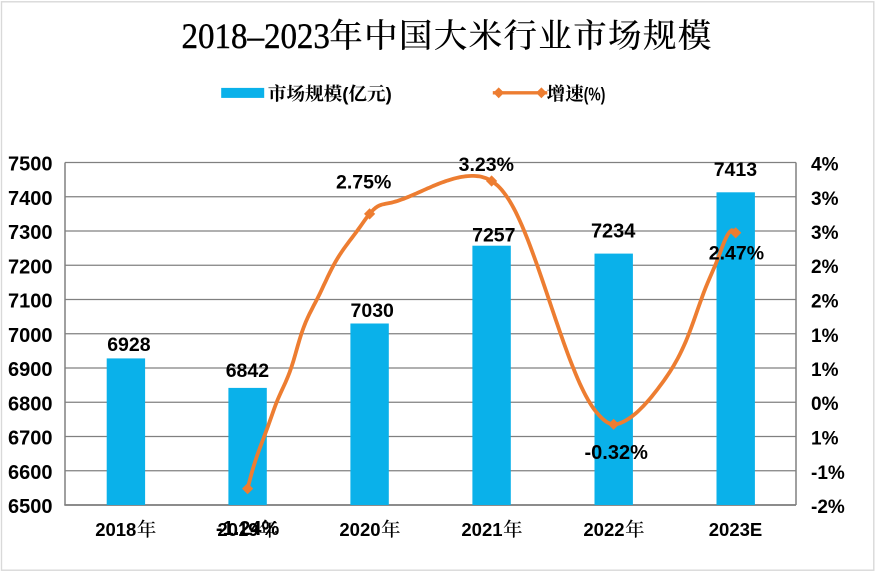 This screenshot has height=573, width=881. What do you see at coordinates (115, 529) in the screenshot?
I see `svg-text: 2018` at bounding box center [115, 529].